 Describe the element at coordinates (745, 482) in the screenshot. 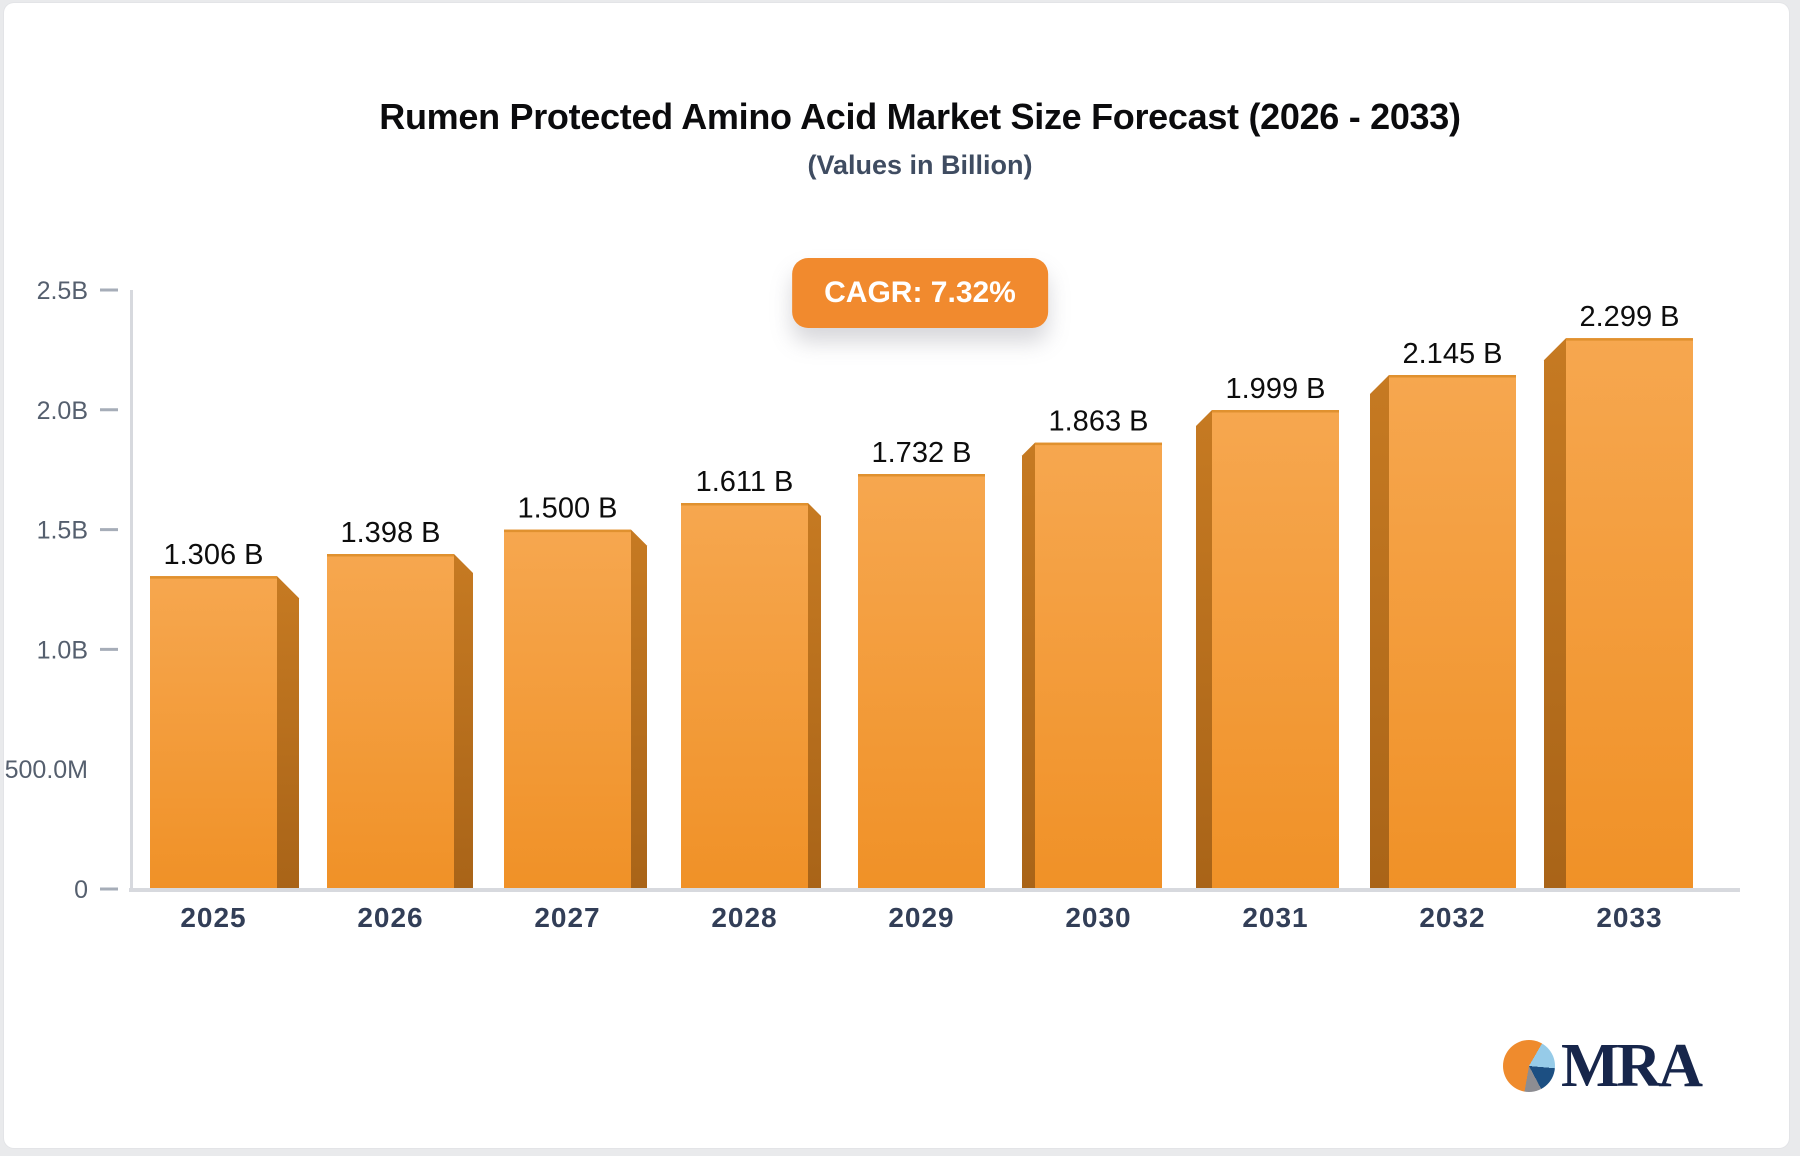

I see `value-label-2028: 1.611 B` at that location.